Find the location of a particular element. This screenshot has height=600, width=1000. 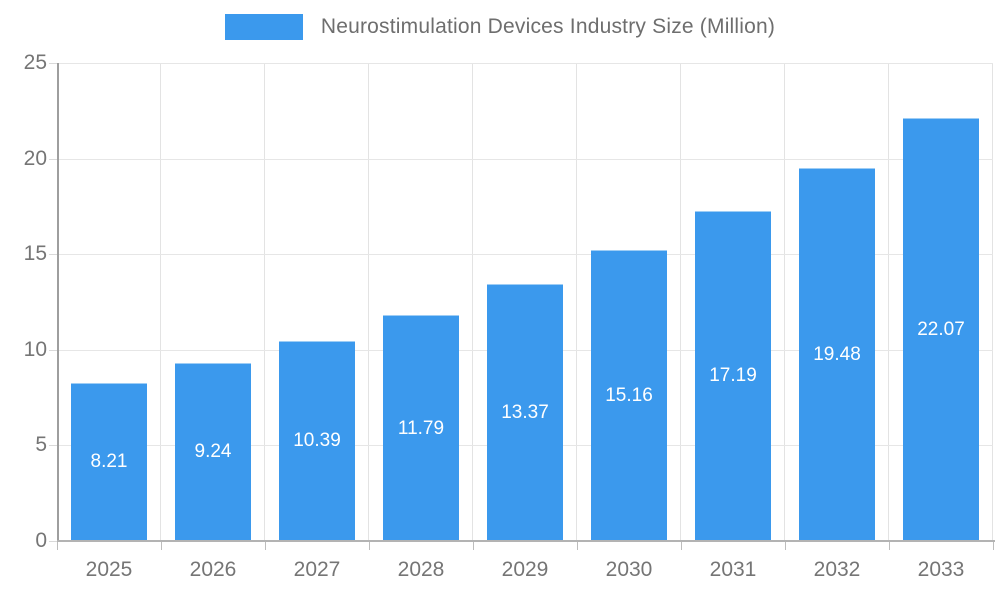

bar-value-label: 11.79 is located at coordinates (421, 428).